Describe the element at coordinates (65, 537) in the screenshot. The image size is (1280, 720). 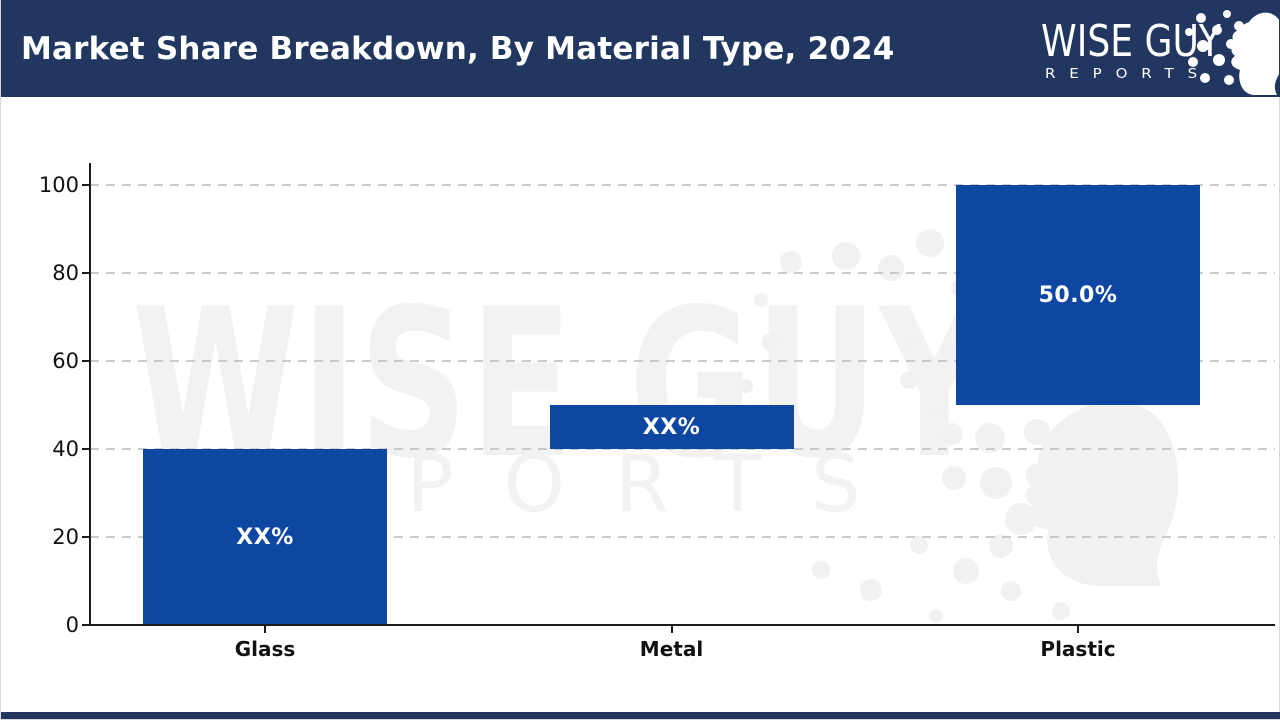
I see `ytick-label-20: 20` at that location.